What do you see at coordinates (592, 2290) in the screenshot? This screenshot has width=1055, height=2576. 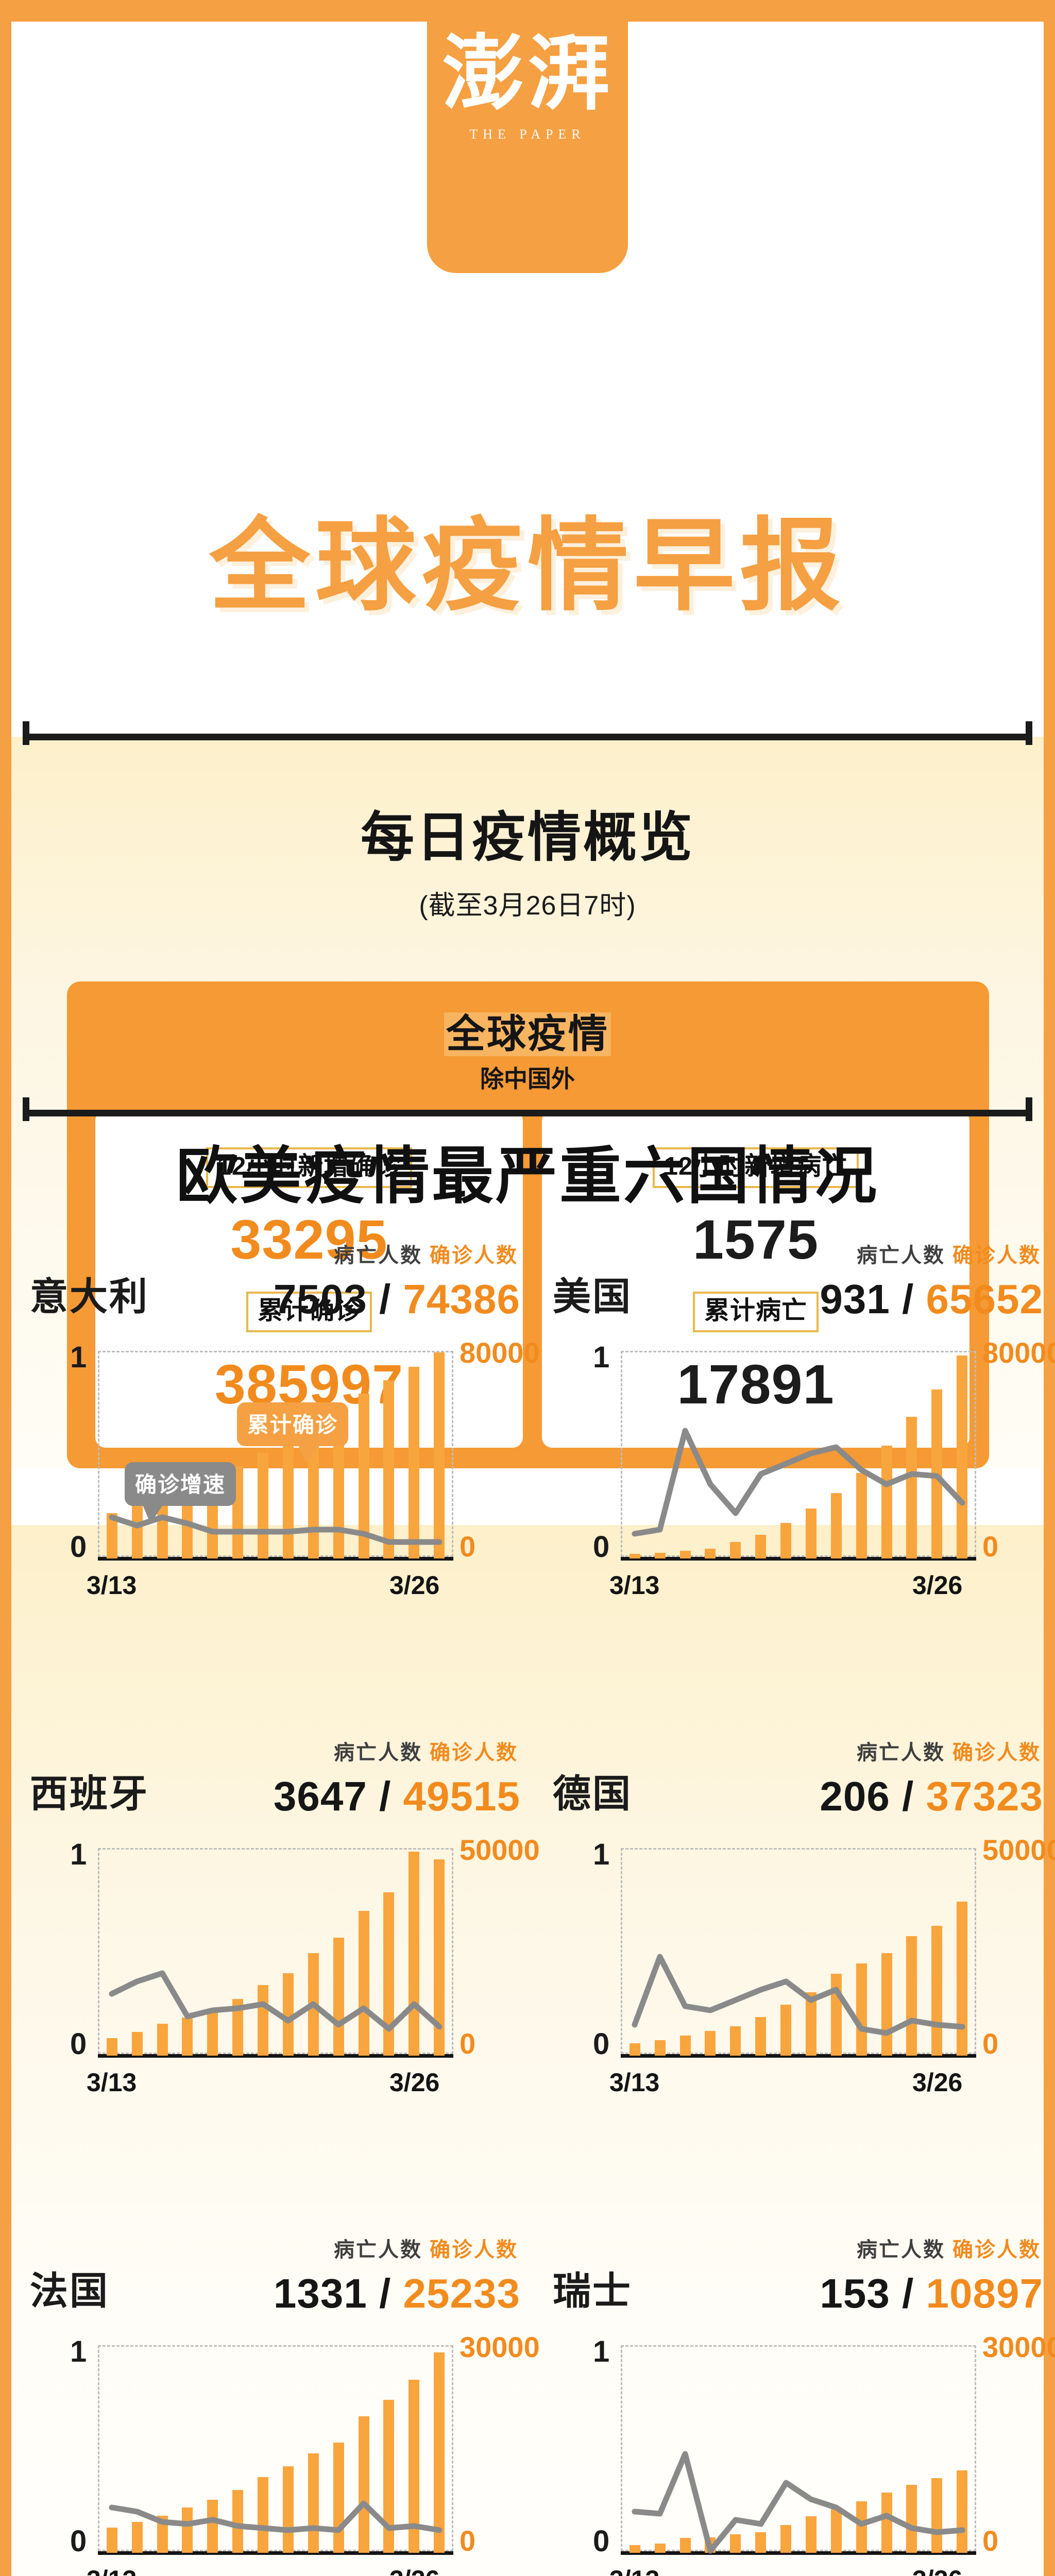 I see `country-name: 瑞士` at bounding box center [592, 2290].